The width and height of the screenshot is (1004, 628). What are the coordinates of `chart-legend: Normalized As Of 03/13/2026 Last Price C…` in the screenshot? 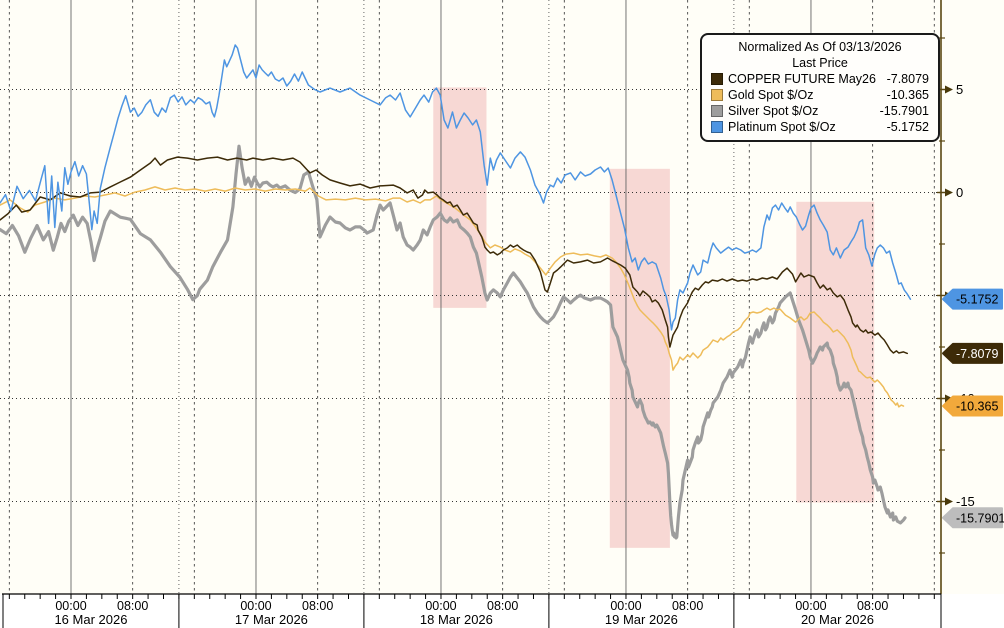 It's located at (820, 87).